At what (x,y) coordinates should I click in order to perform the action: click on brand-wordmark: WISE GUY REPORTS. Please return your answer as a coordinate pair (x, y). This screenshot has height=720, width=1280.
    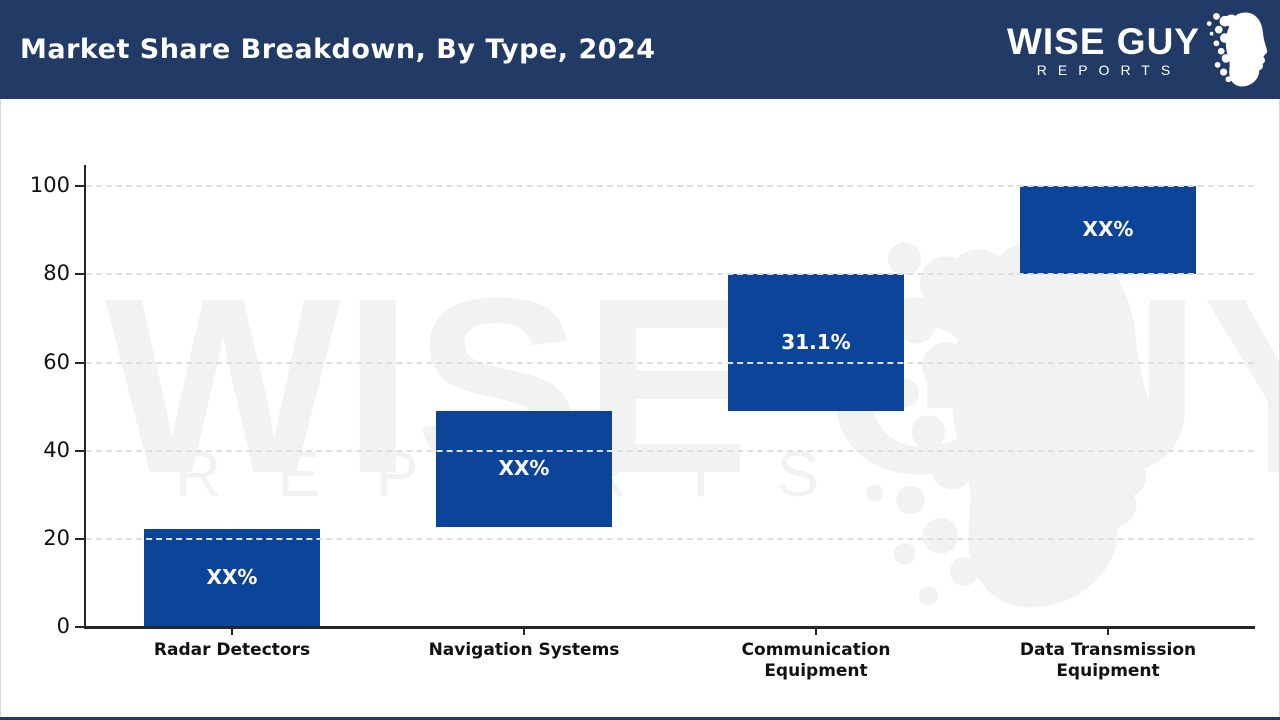
    Looking at the image, I should click on (1103, 49).